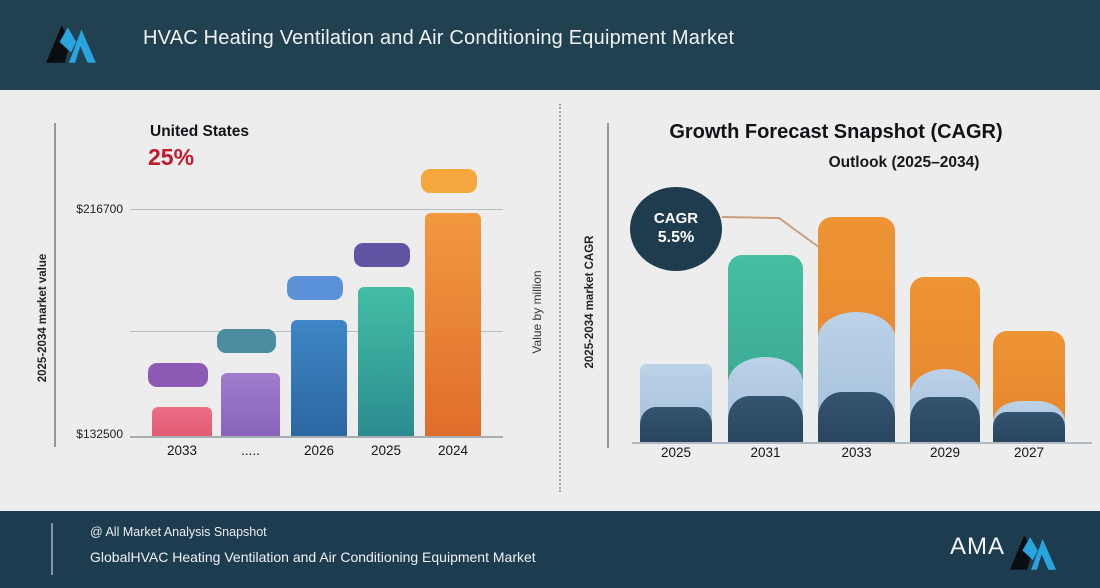 The width and height of the screenshot is (1100, 588). What do you see at coordinates (978, 546) in the screenshot?
I see `footer-logo-text: AMA` at bounding box center [978, 546].